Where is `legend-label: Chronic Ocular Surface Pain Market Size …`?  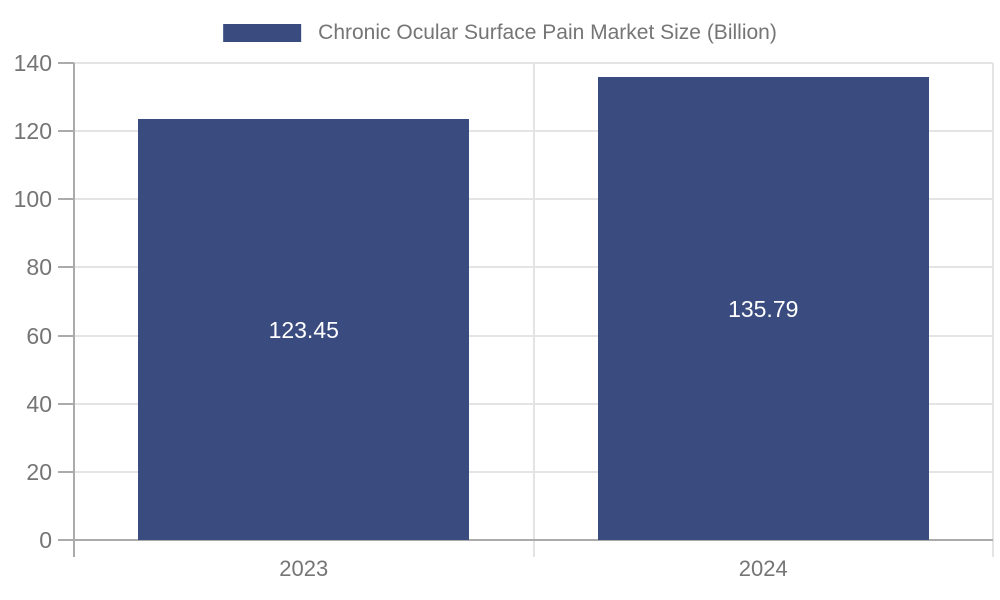
legend-label: Chronic Ocular Surface Pain Market Size … is located at coordinates (547, 32).